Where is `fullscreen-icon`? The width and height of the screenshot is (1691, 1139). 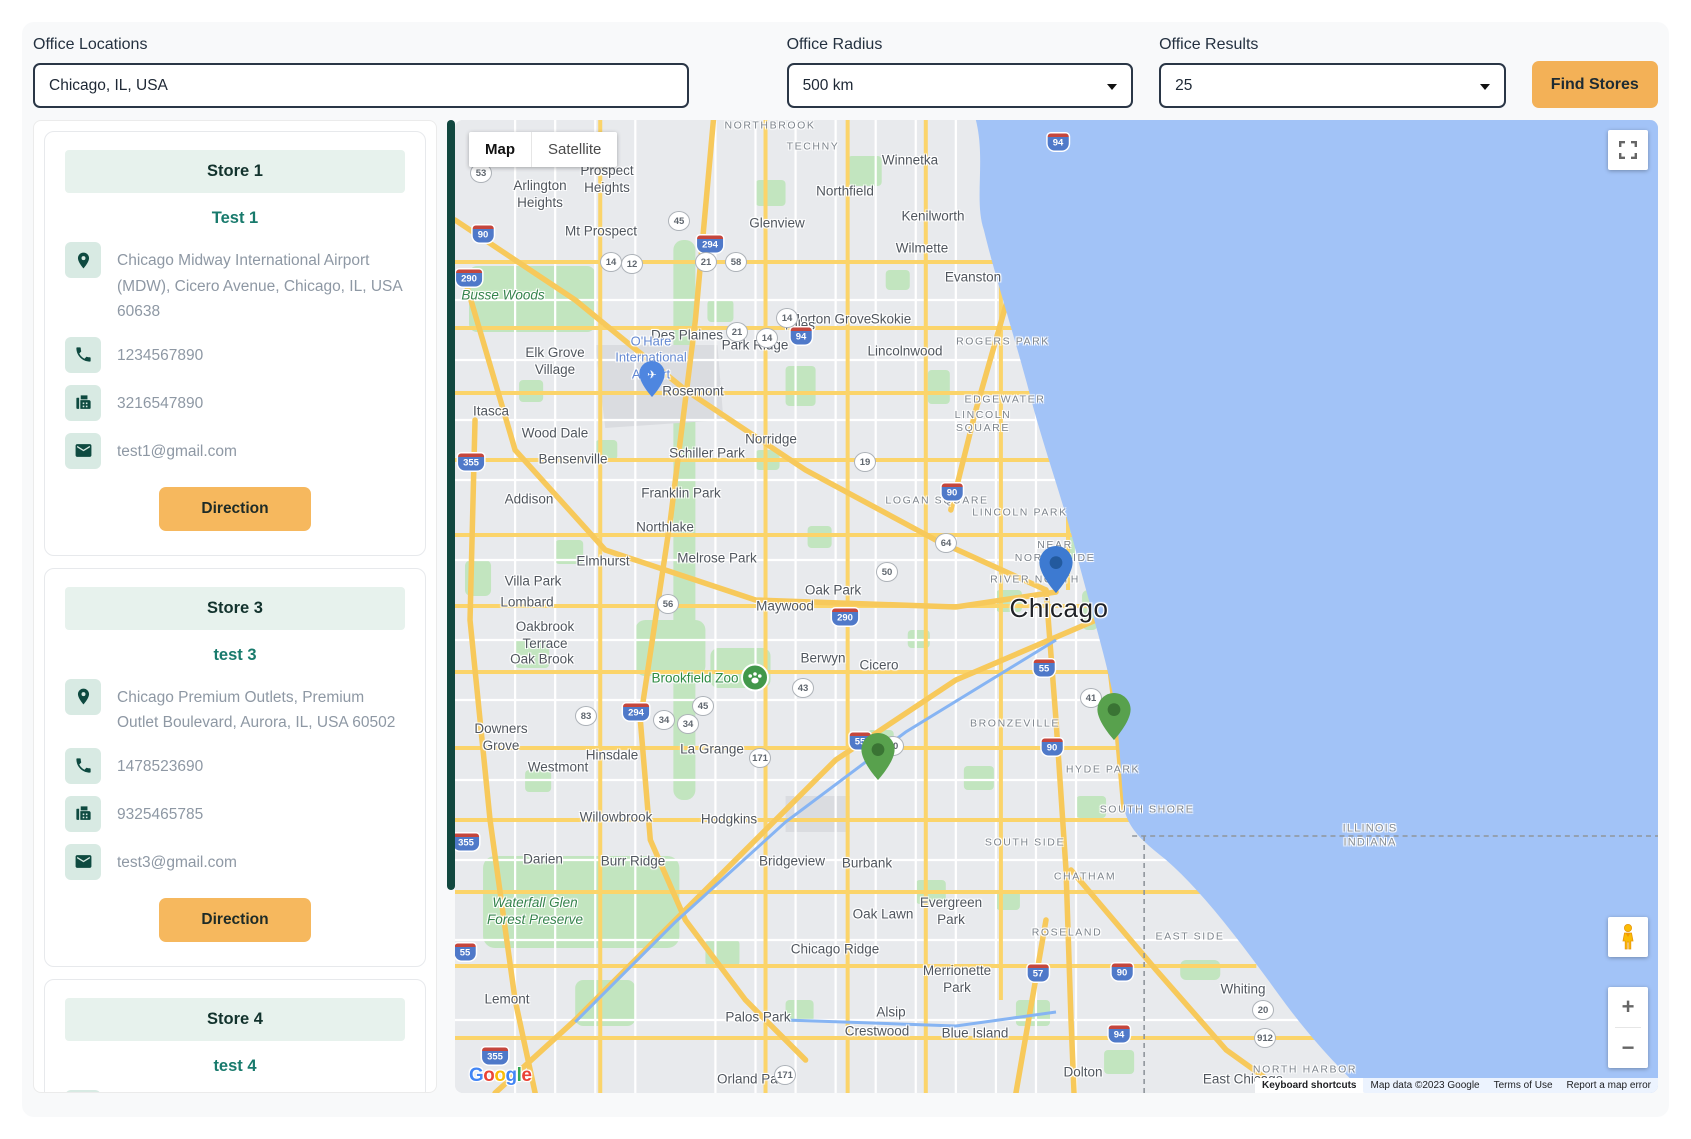
fullscreen-icon is located at coordinates (1628, 150).